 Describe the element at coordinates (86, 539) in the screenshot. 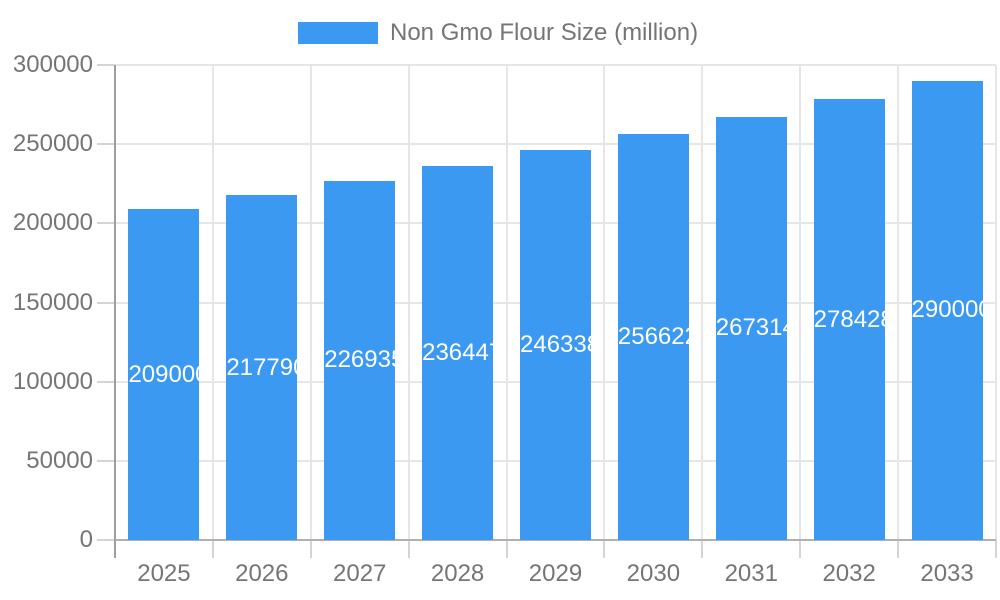

I see `y-axis-label: 0` at that location.